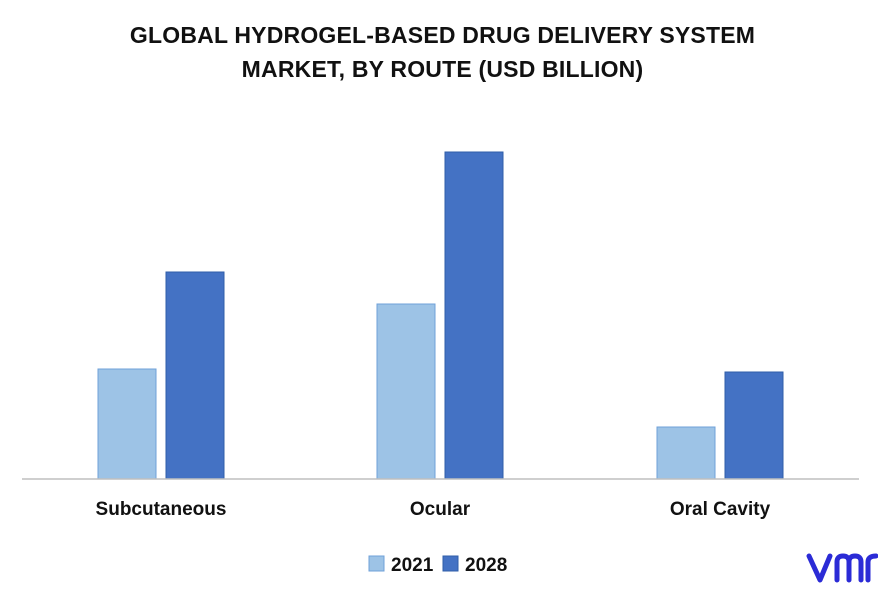 This screenshot has height=600, width=885. I want to click on bar-oral-cavity-2028, so click(754, 425).